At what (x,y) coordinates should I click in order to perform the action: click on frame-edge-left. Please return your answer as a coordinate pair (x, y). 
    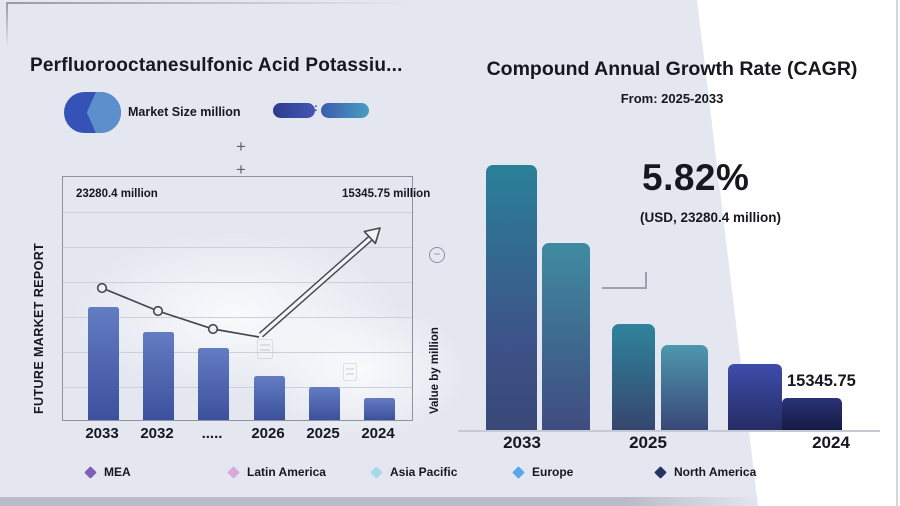
    Looking at the image, I should click on (7, 25).